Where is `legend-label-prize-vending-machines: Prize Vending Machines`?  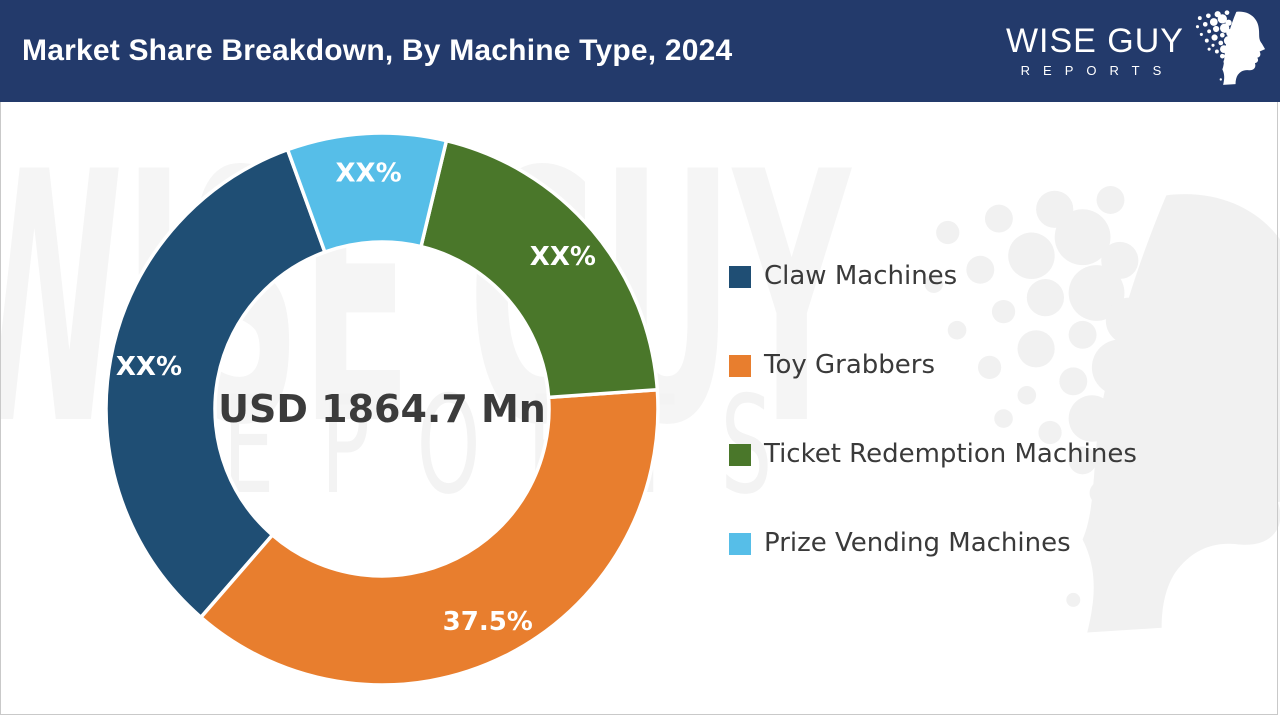 legend-label-prize-vending-machines: Prize Vending Machines is located at coordinates (917, 542).